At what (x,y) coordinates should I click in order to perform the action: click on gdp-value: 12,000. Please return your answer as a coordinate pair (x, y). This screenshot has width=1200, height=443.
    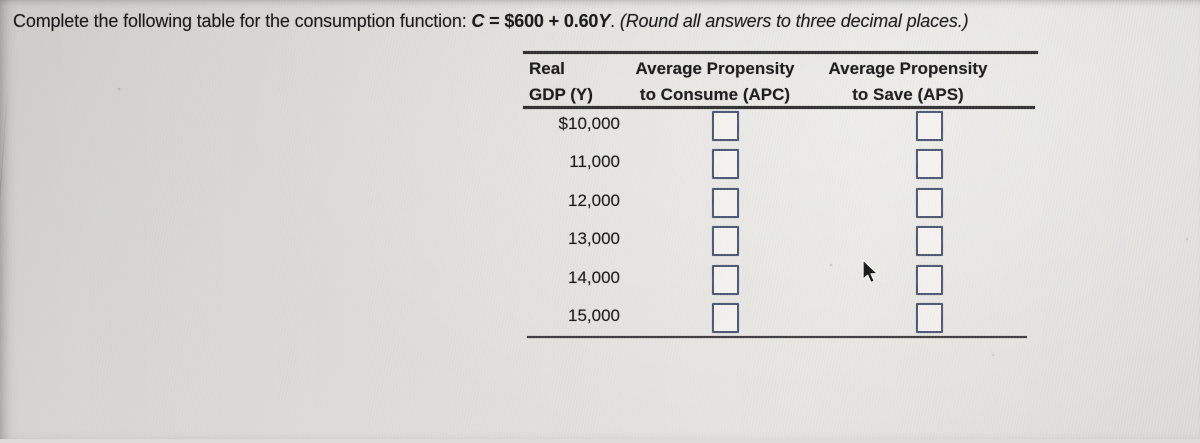
    Looking at the image, I should click on (594, 200).